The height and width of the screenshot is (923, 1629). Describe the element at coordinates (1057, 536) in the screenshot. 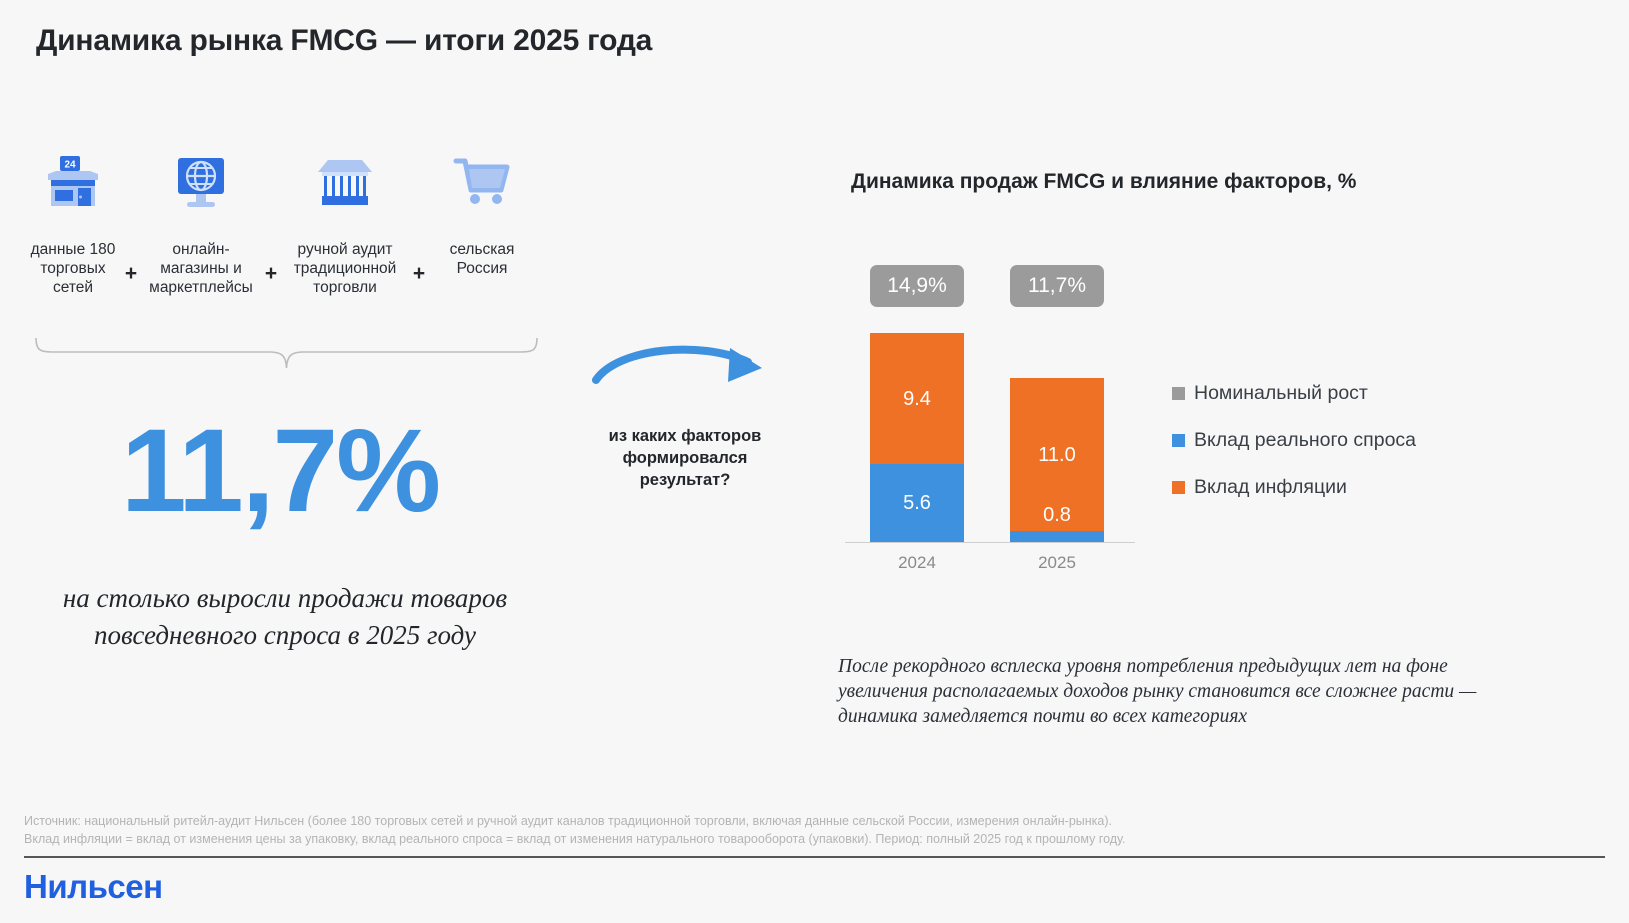

I see `bar-segment-demand-2025` at that location.